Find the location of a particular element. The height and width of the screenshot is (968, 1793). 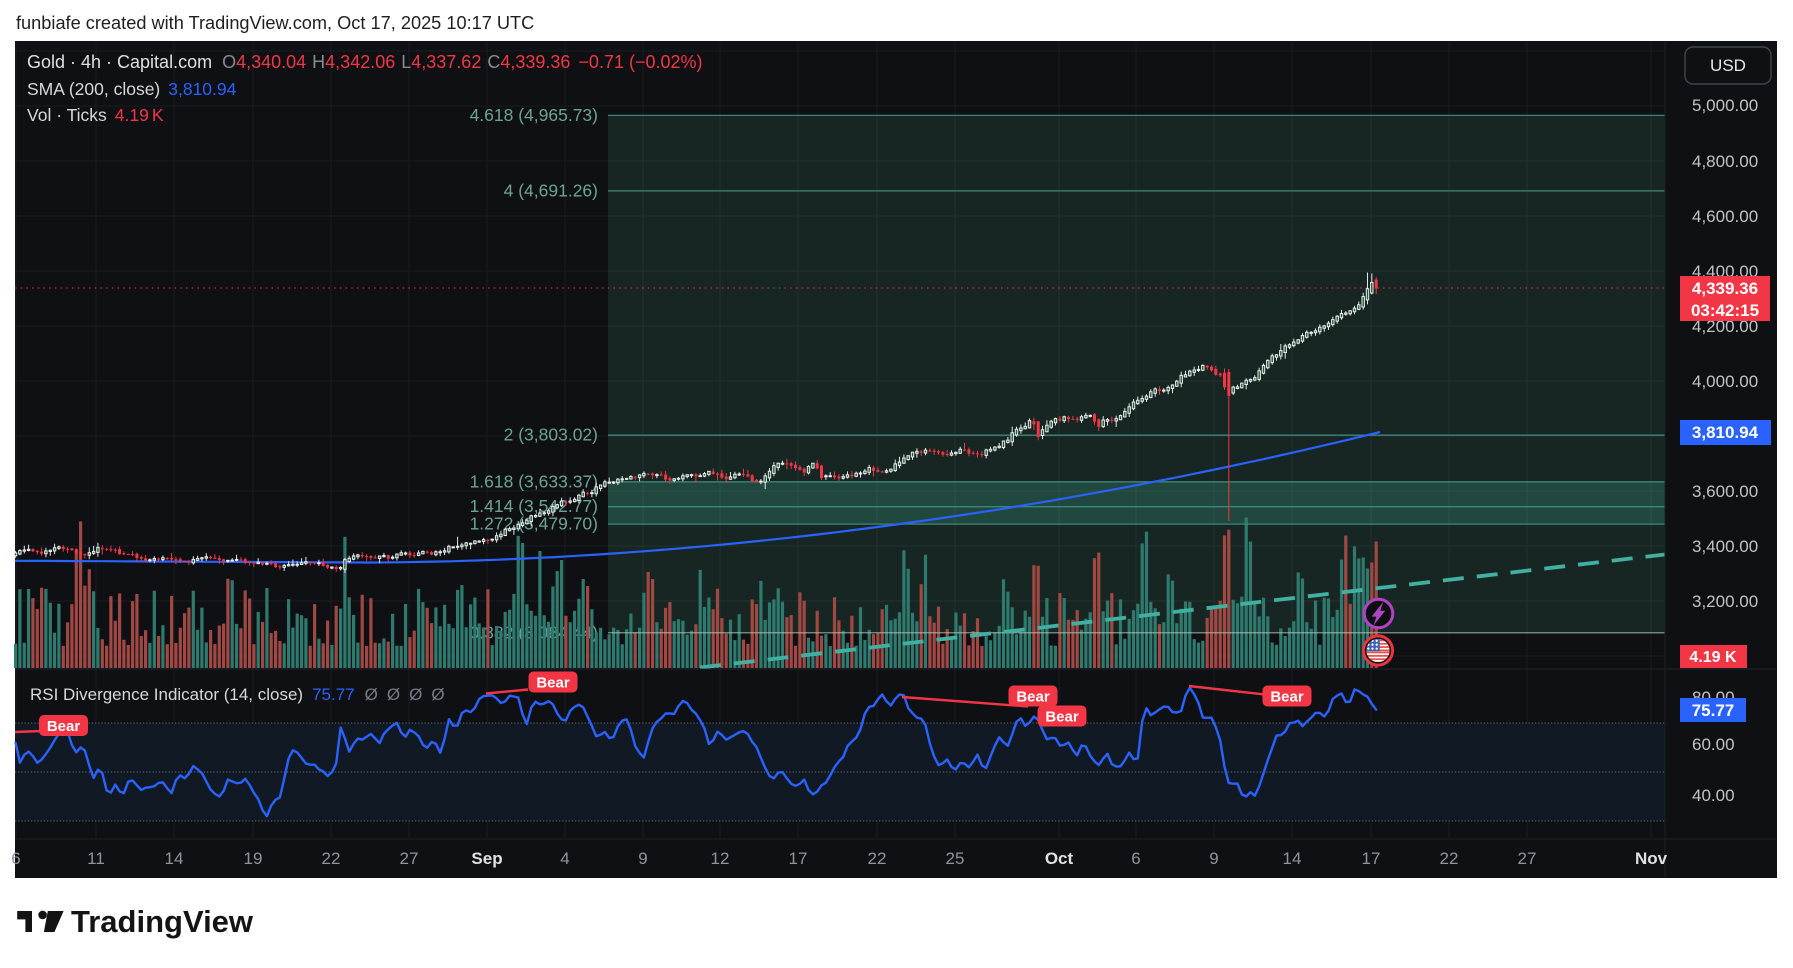

svg-text: 4,339.36 is located at coordinates (1725, 288).